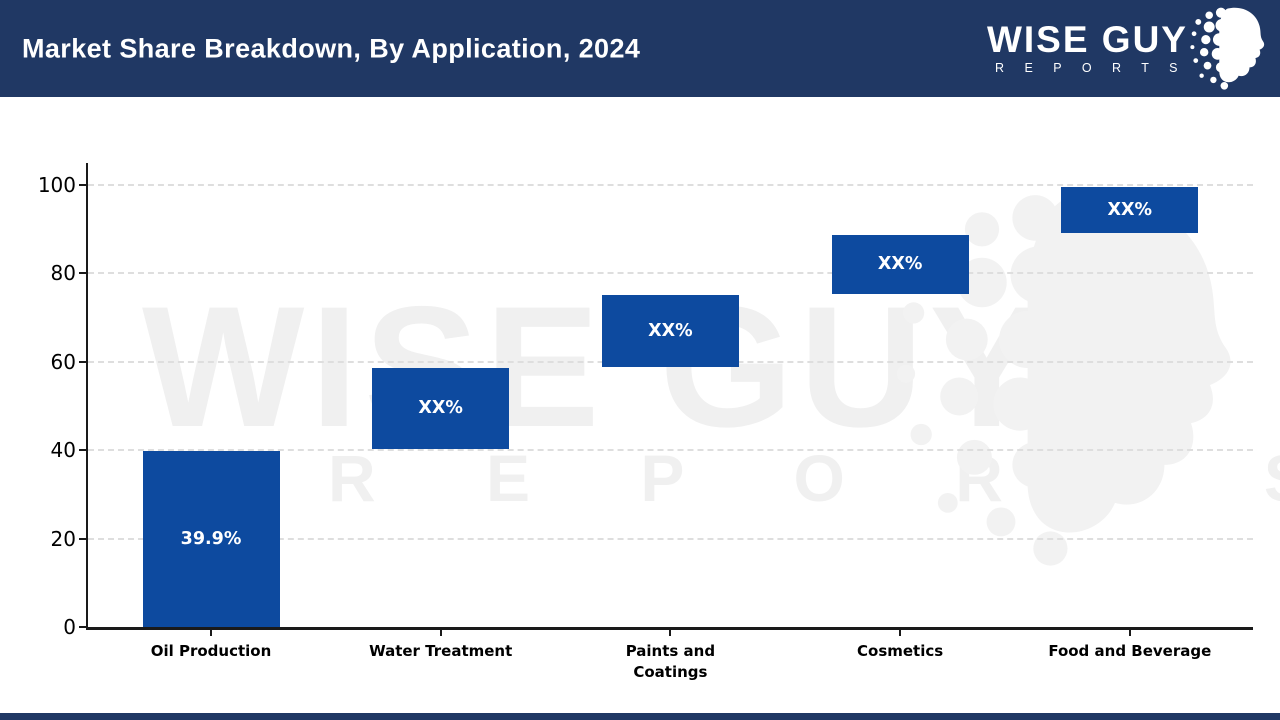 The image size is (1280, 720). Describe the element at coordinates (1090, 67) in the screenshot. I see `logo-subtitle: R E P O R T S` at that location.